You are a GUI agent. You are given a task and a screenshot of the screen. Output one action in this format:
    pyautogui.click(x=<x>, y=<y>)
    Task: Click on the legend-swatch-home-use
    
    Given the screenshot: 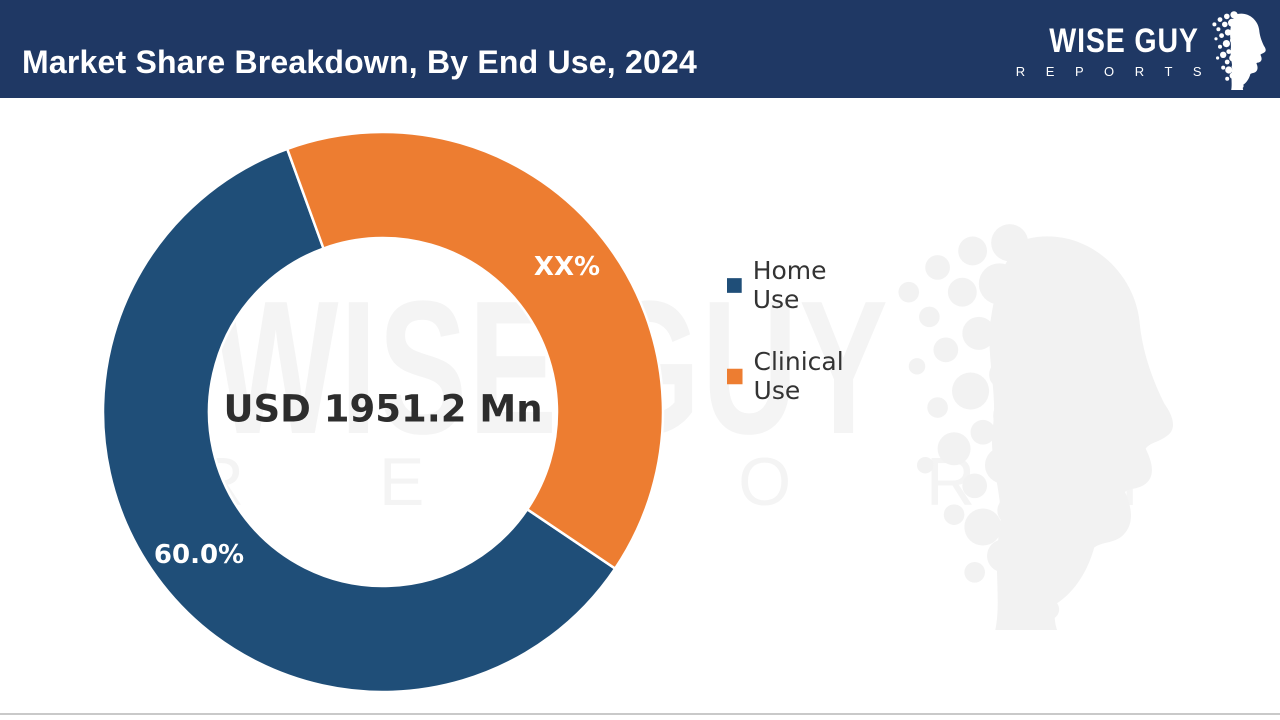 What is the action you would take?
    pyautogui.click(x=734, y=285)
    